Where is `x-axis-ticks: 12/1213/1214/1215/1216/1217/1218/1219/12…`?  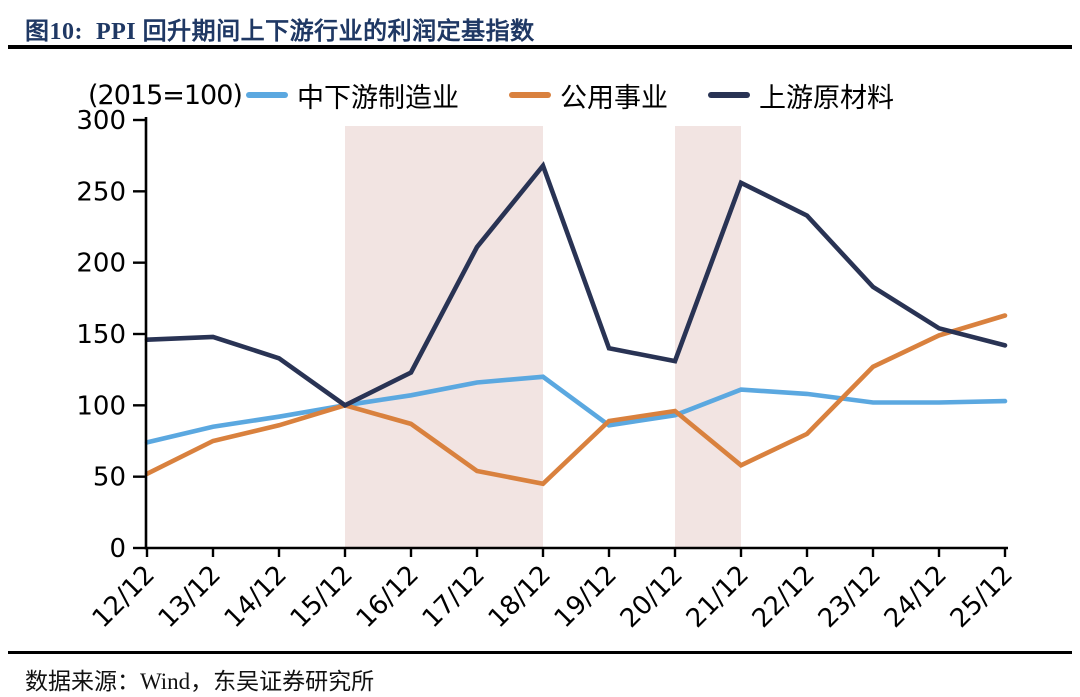 x-axis-ticks: 12/1213/1214/1215/1216/1217/1218/1219/12… is located at coordinates (553, 591).